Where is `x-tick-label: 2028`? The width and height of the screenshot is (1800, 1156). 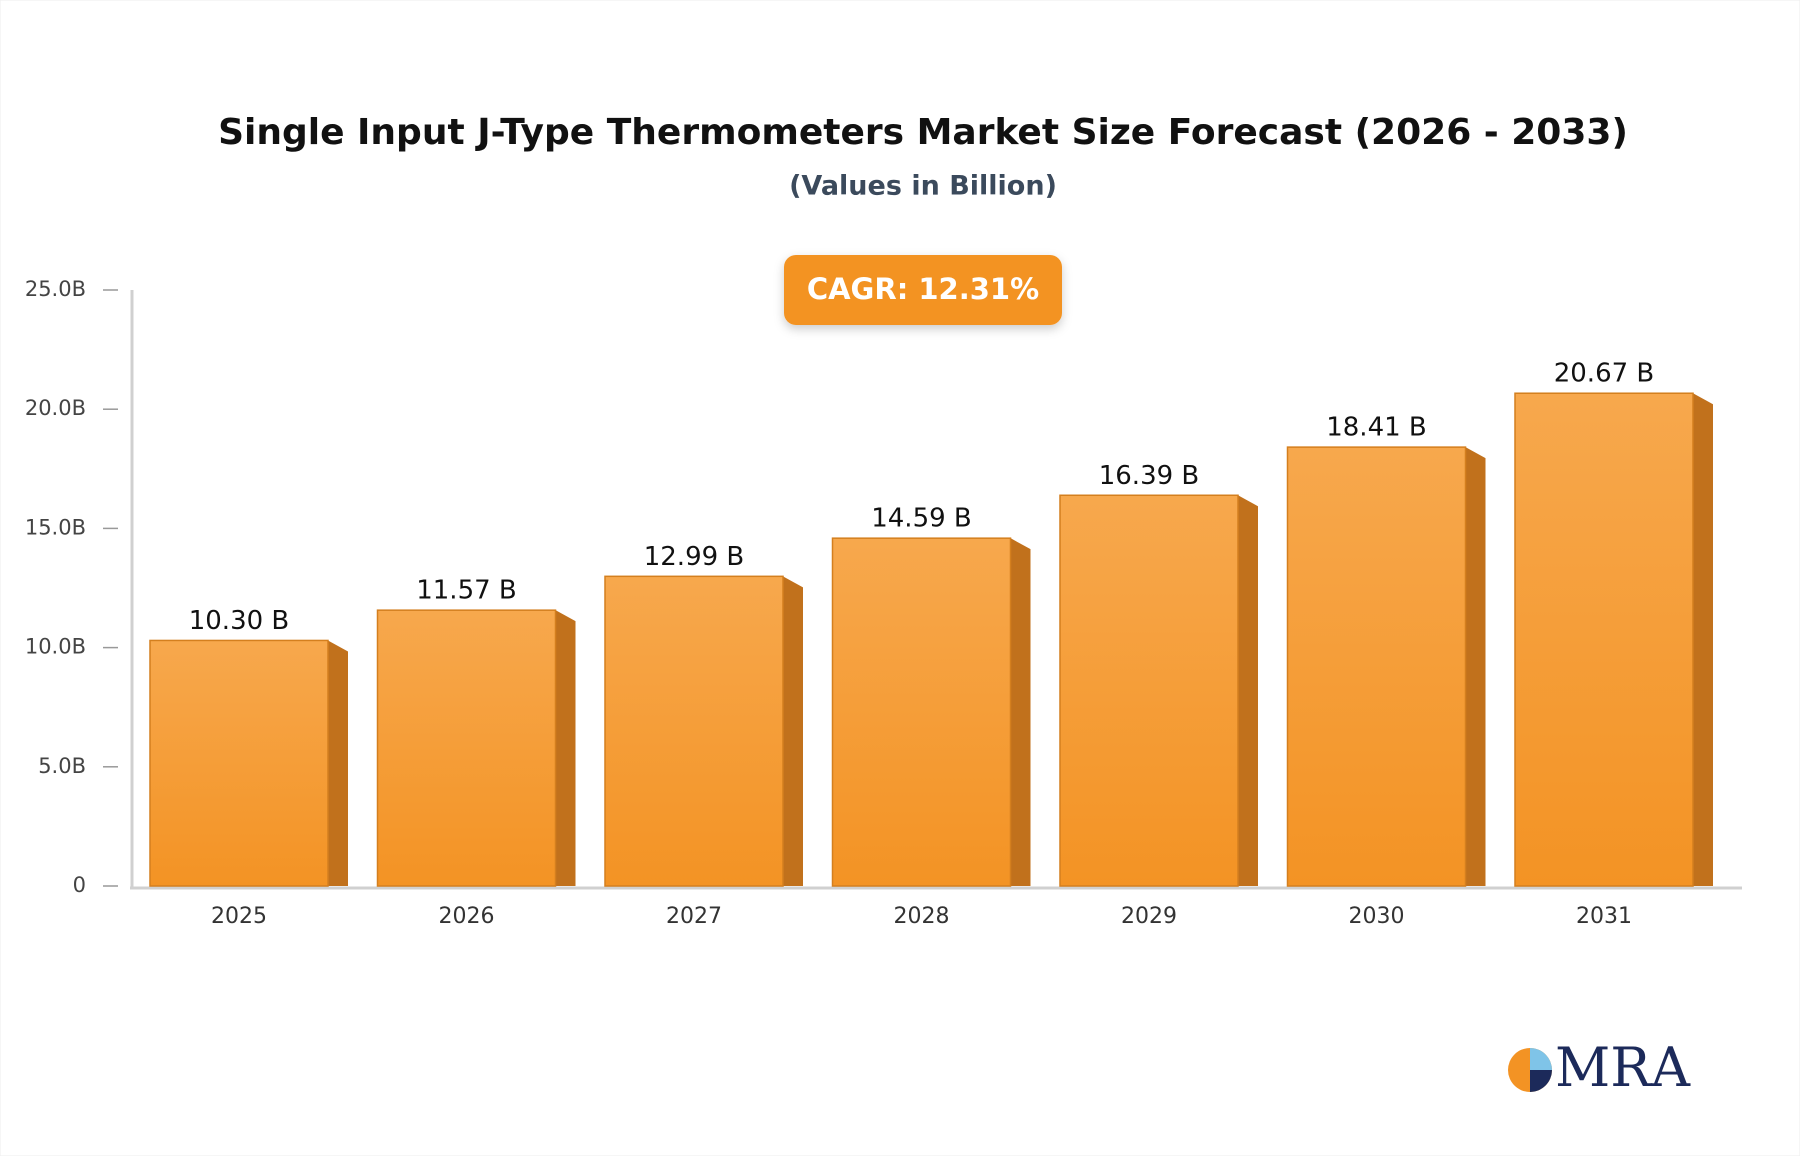
x-tick-label: 2028 is located at coordinates (922, 916).